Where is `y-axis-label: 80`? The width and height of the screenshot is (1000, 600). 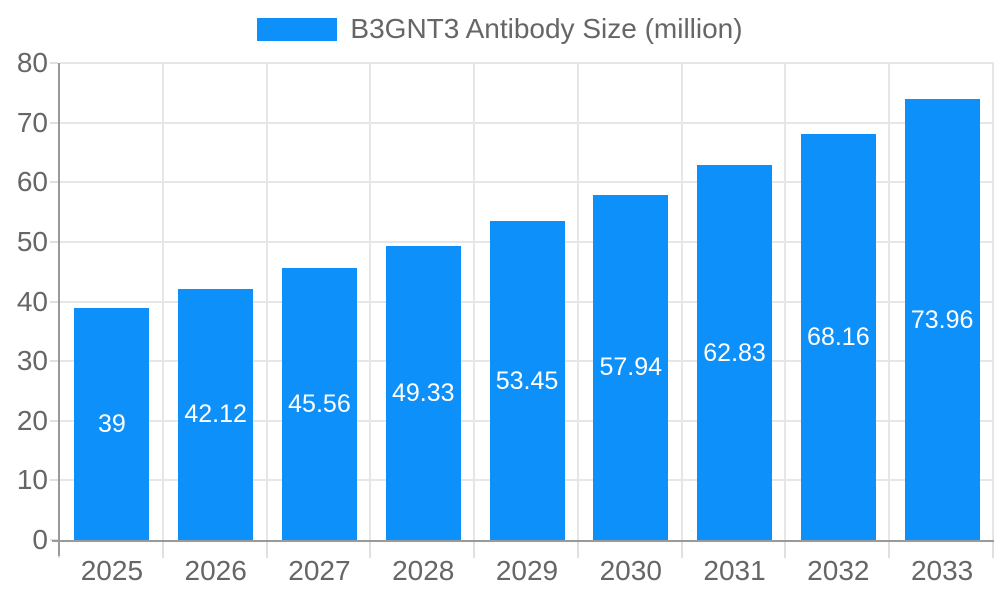 y-axis-label: 80 is located at coordinates (32, 62).